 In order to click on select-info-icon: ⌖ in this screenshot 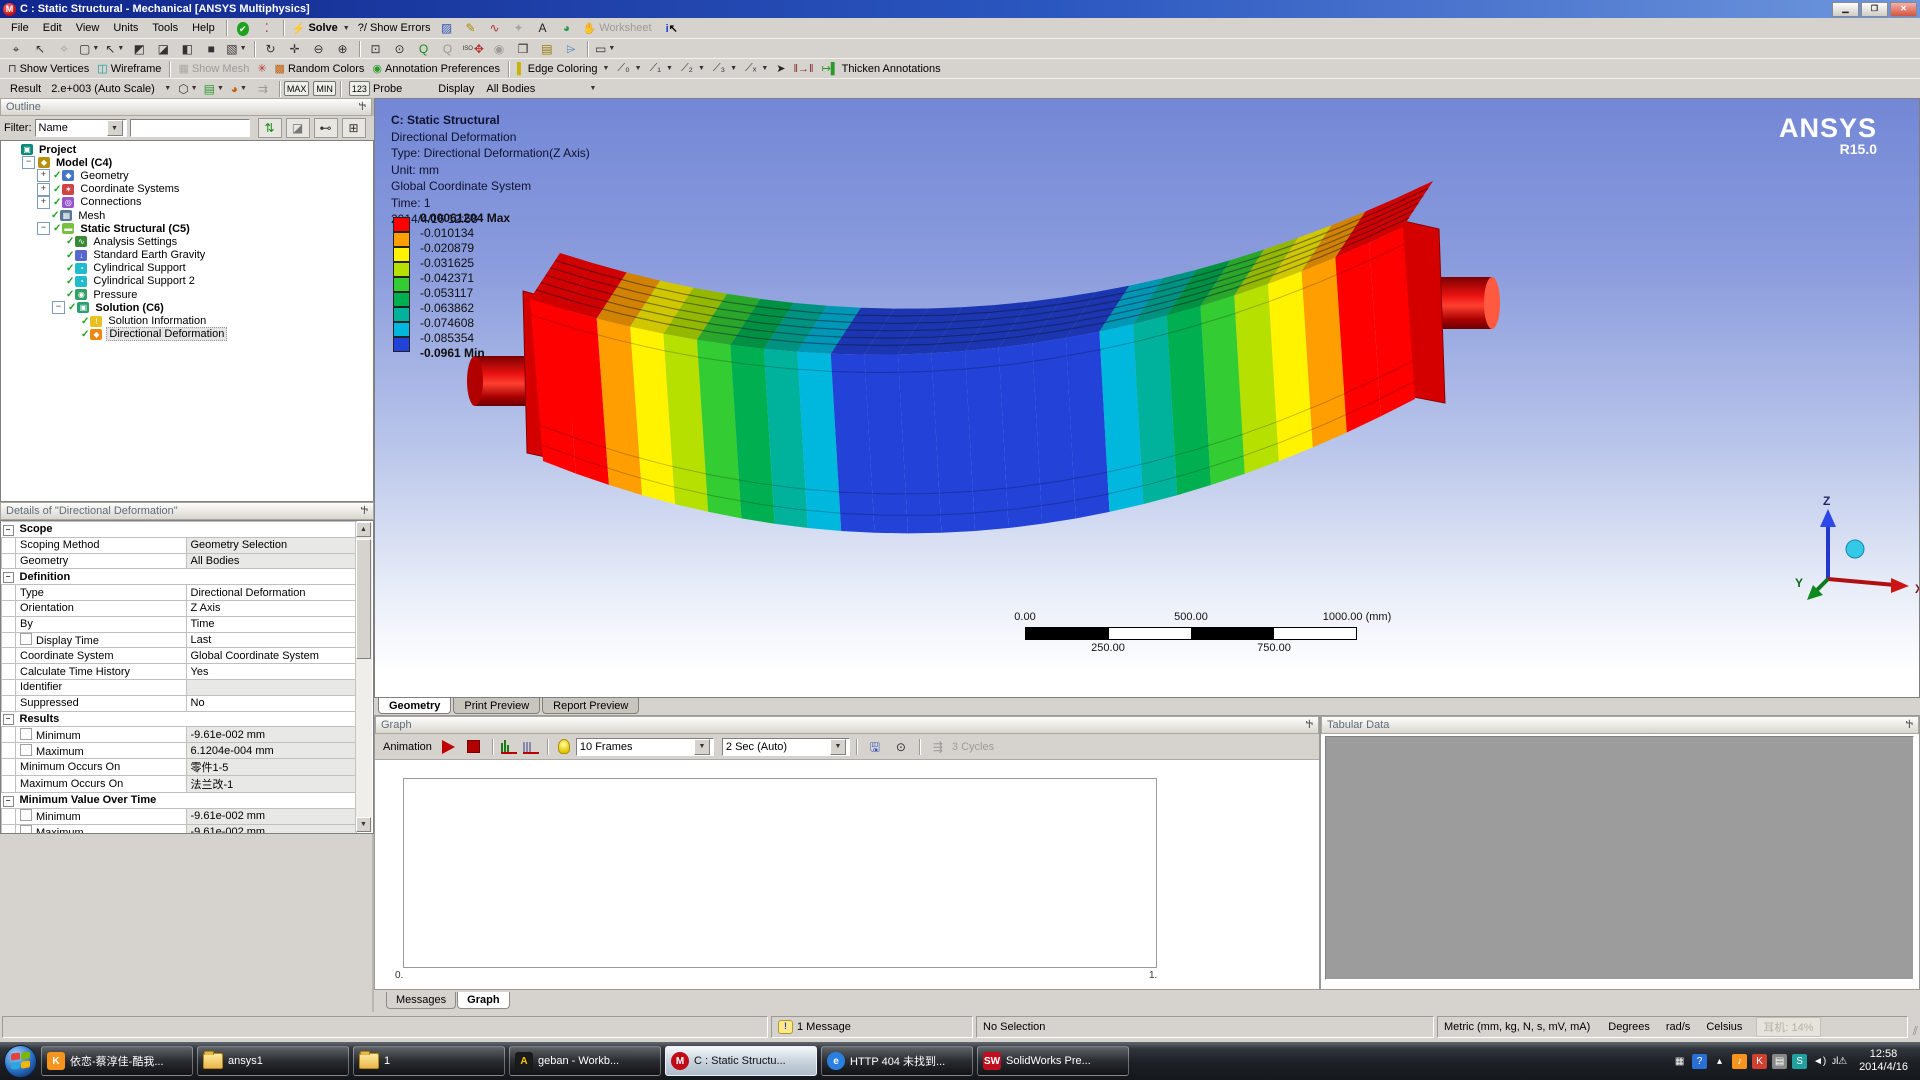, I will do `click(16, 49)`.